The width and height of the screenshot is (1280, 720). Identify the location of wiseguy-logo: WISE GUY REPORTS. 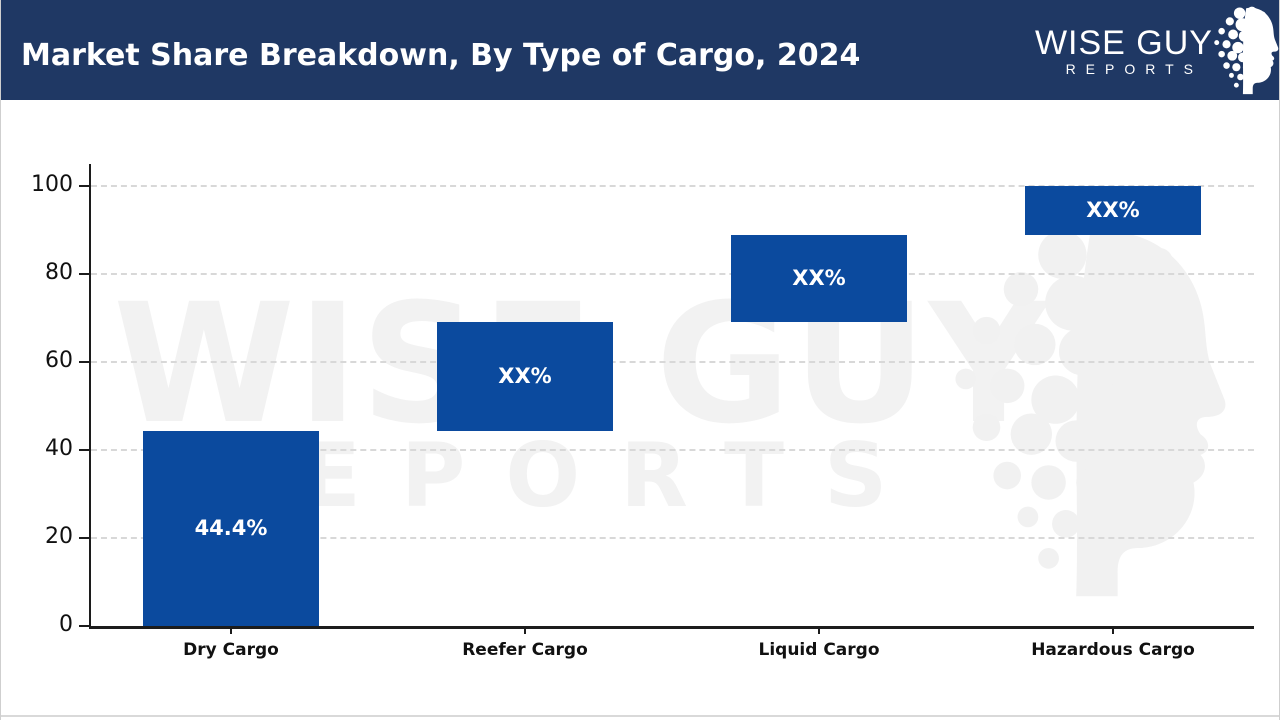
(1152, 50).